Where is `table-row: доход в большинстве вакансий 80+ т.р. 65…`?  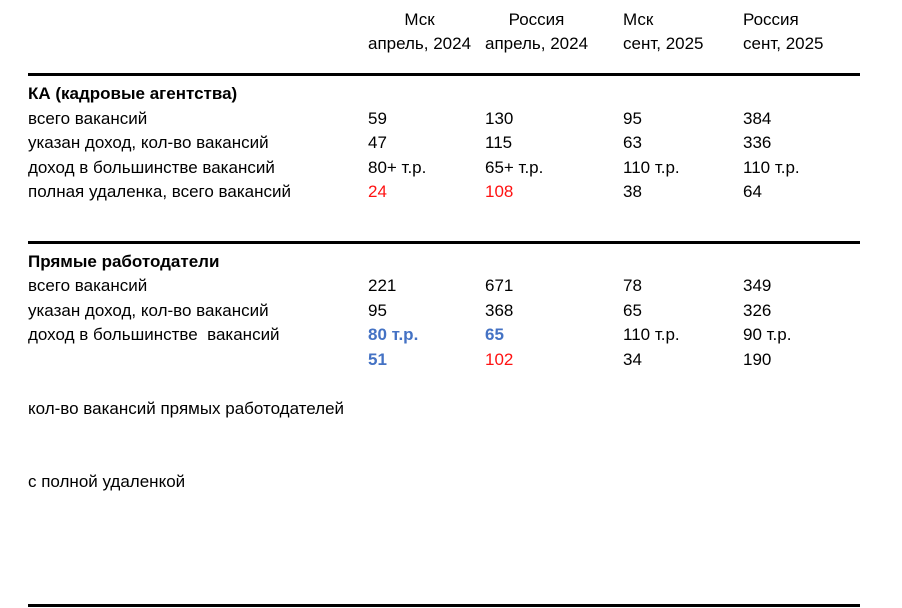 table-row: доход в большинстве вакансий 80+ т.р. 65… is located at coordinates (465, 168).